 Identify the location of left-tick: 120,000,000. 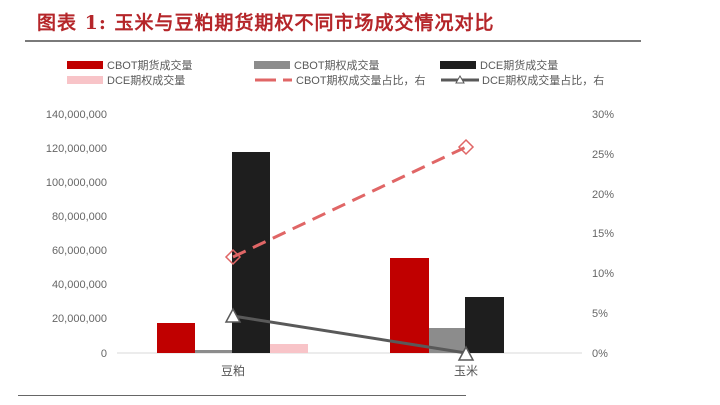
(76, 149).